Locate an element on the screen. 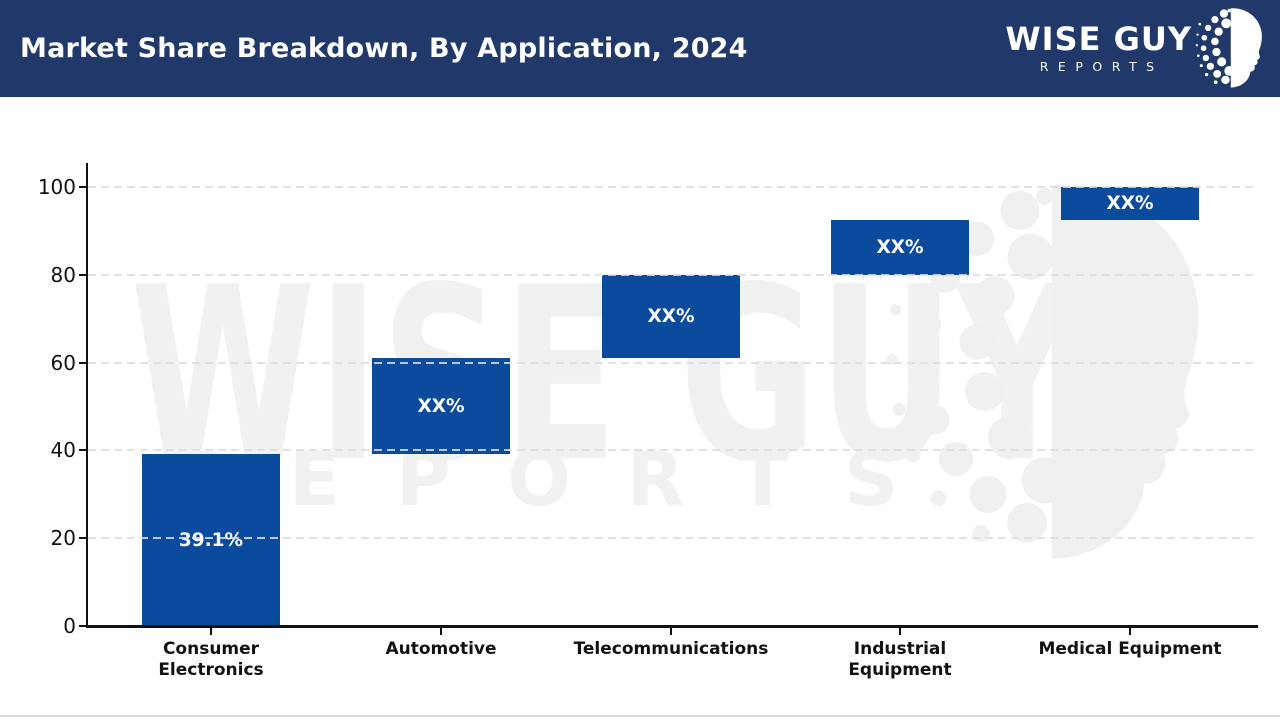 This screenshot has height=720, width=1280. bar-5: XX% is located at coordinates (1130, 204).